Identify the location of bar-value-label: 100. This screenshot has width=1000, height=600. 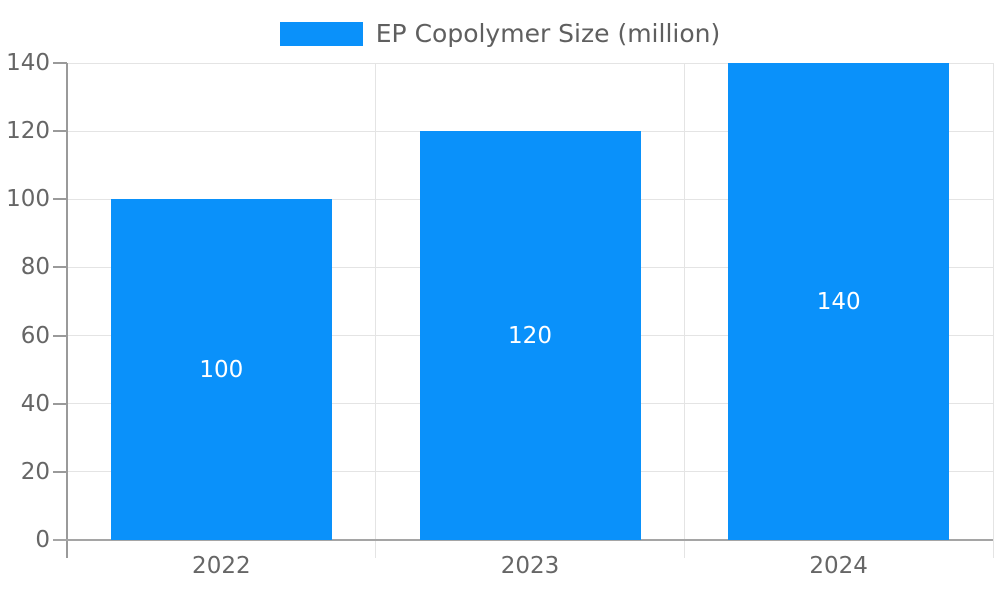
(221, 369).